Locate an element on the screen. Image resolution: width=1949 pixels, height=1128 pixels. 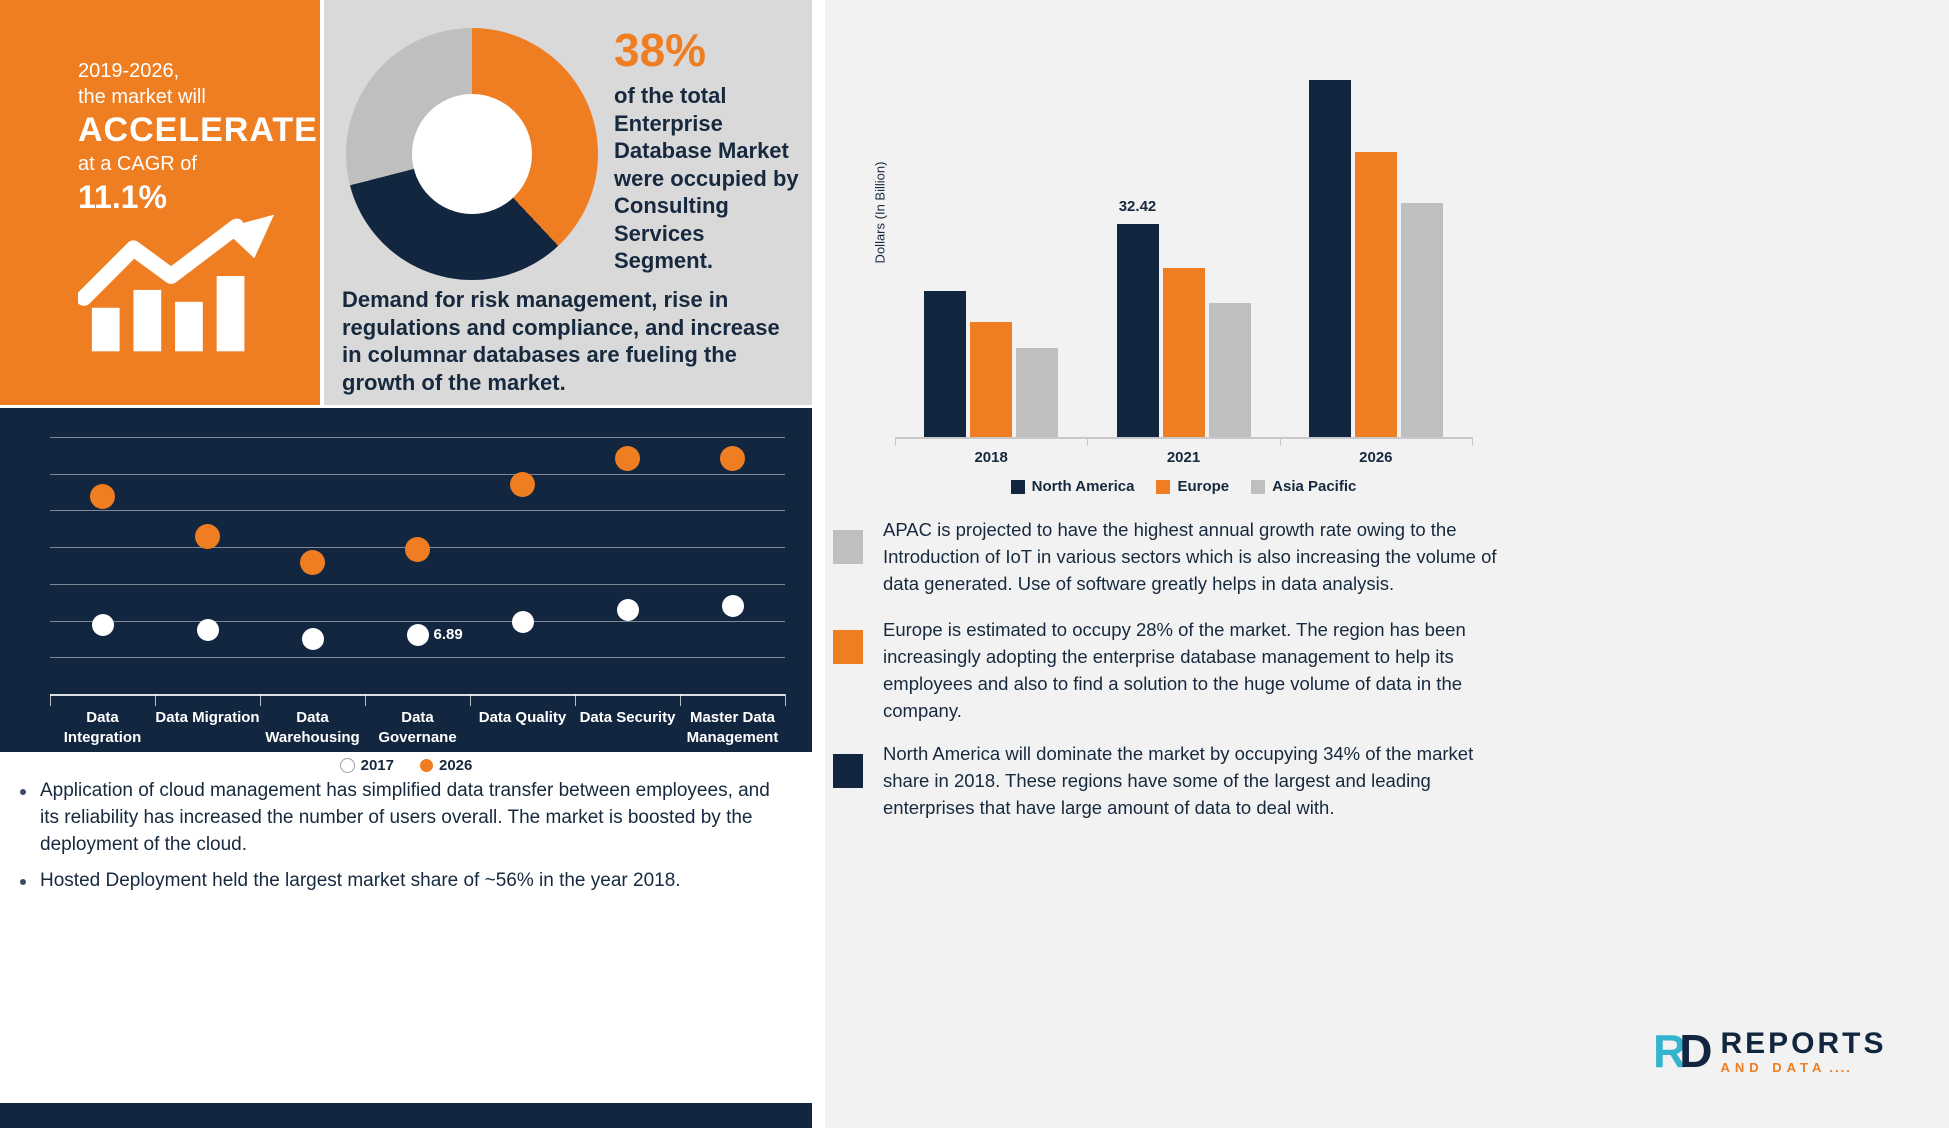
footer-bar is located at coordinates (406, 1115).